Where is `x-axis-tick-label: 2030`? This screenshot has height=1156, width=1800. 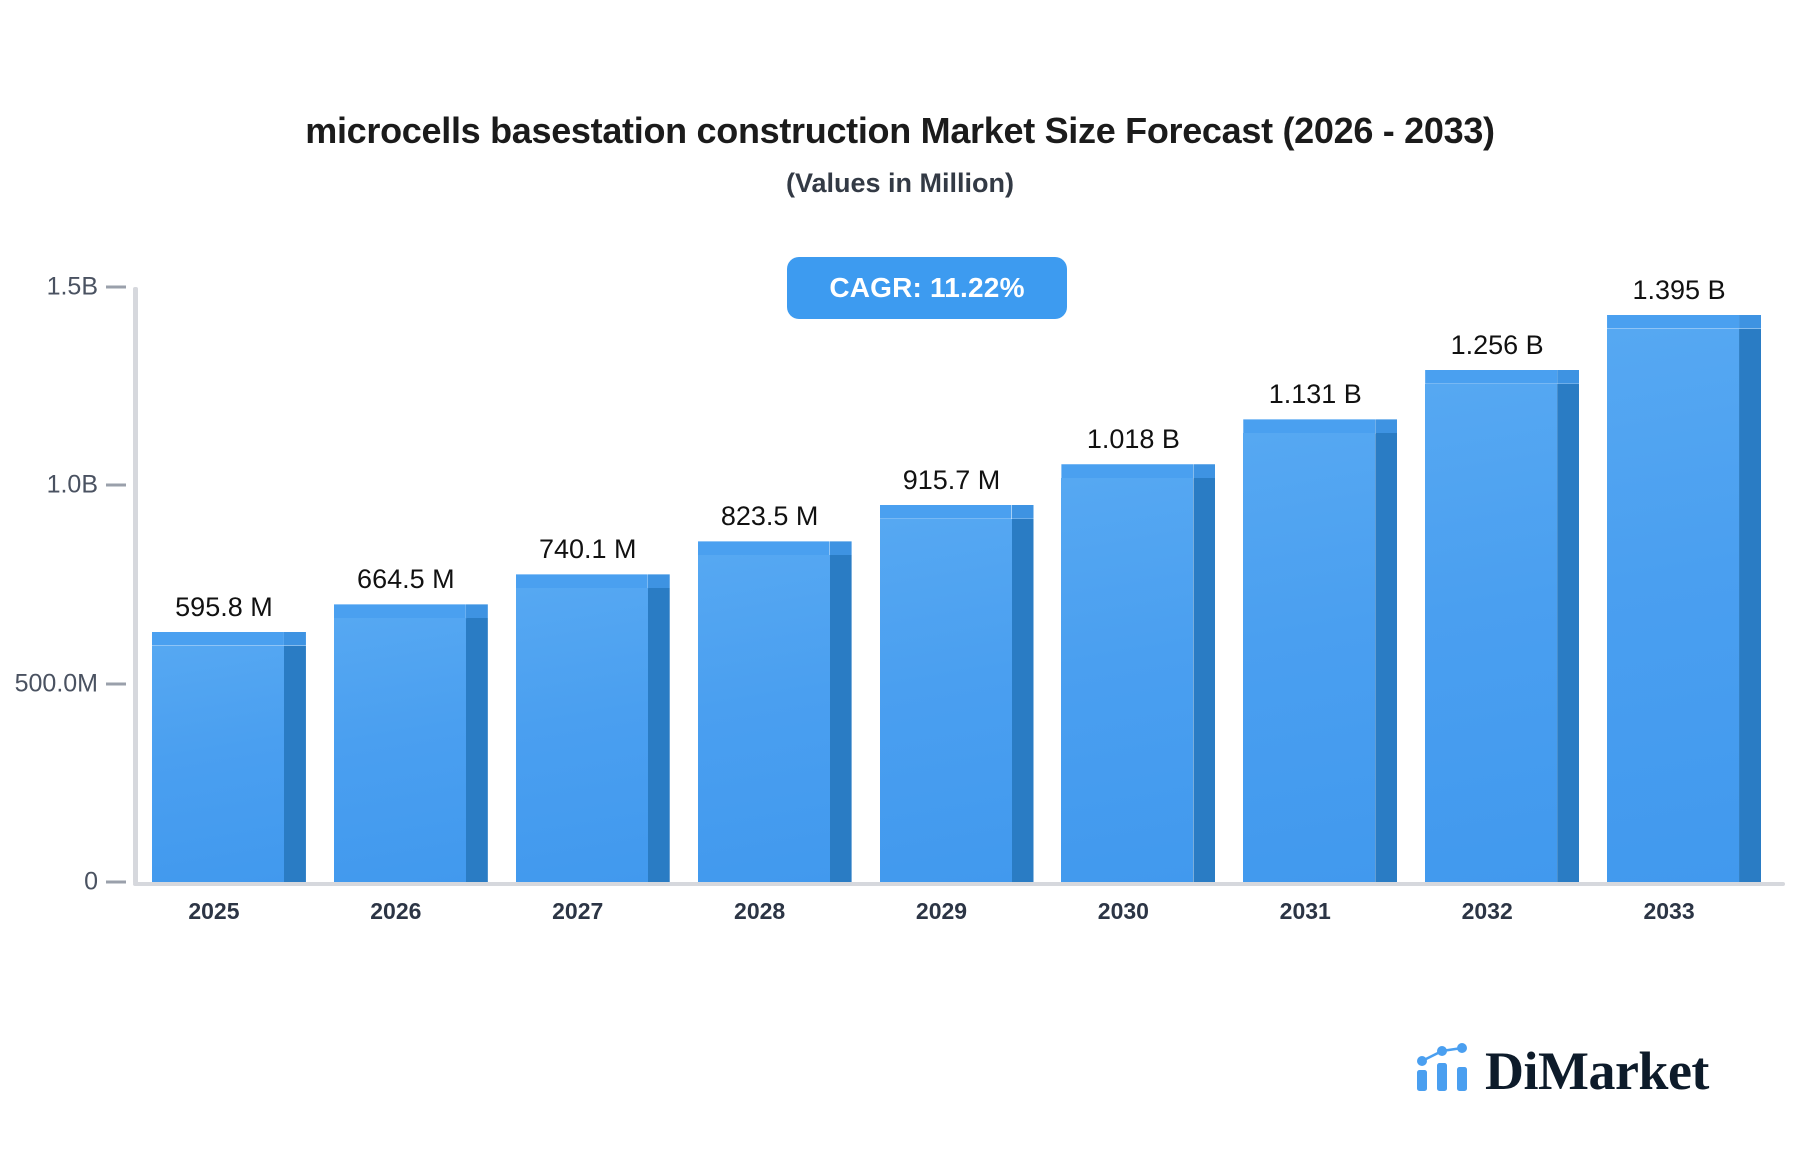
x-axis-tick-label: 2030 is located at coordinates (1123, 911).